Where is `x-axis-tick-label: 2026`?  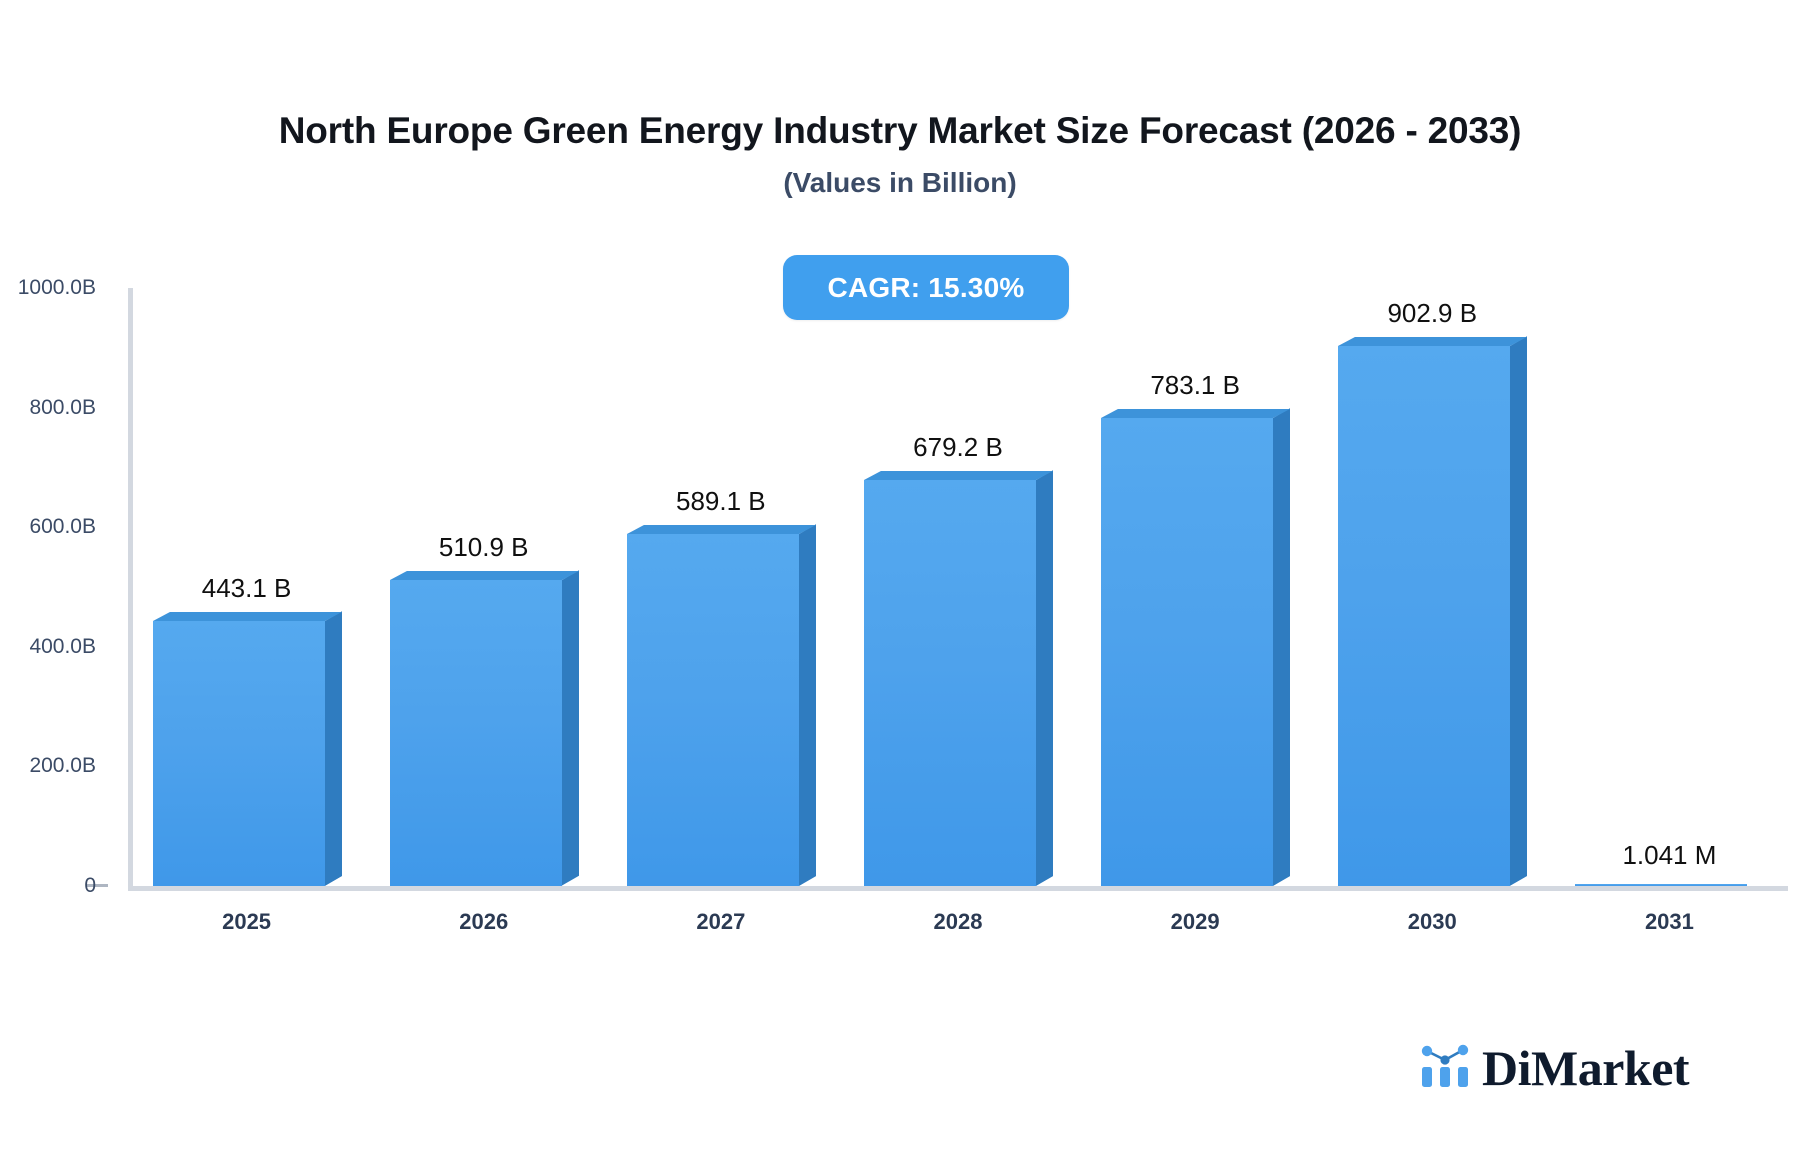
x-axis-tick-label: 2026 is located at coordinates (484, 921).